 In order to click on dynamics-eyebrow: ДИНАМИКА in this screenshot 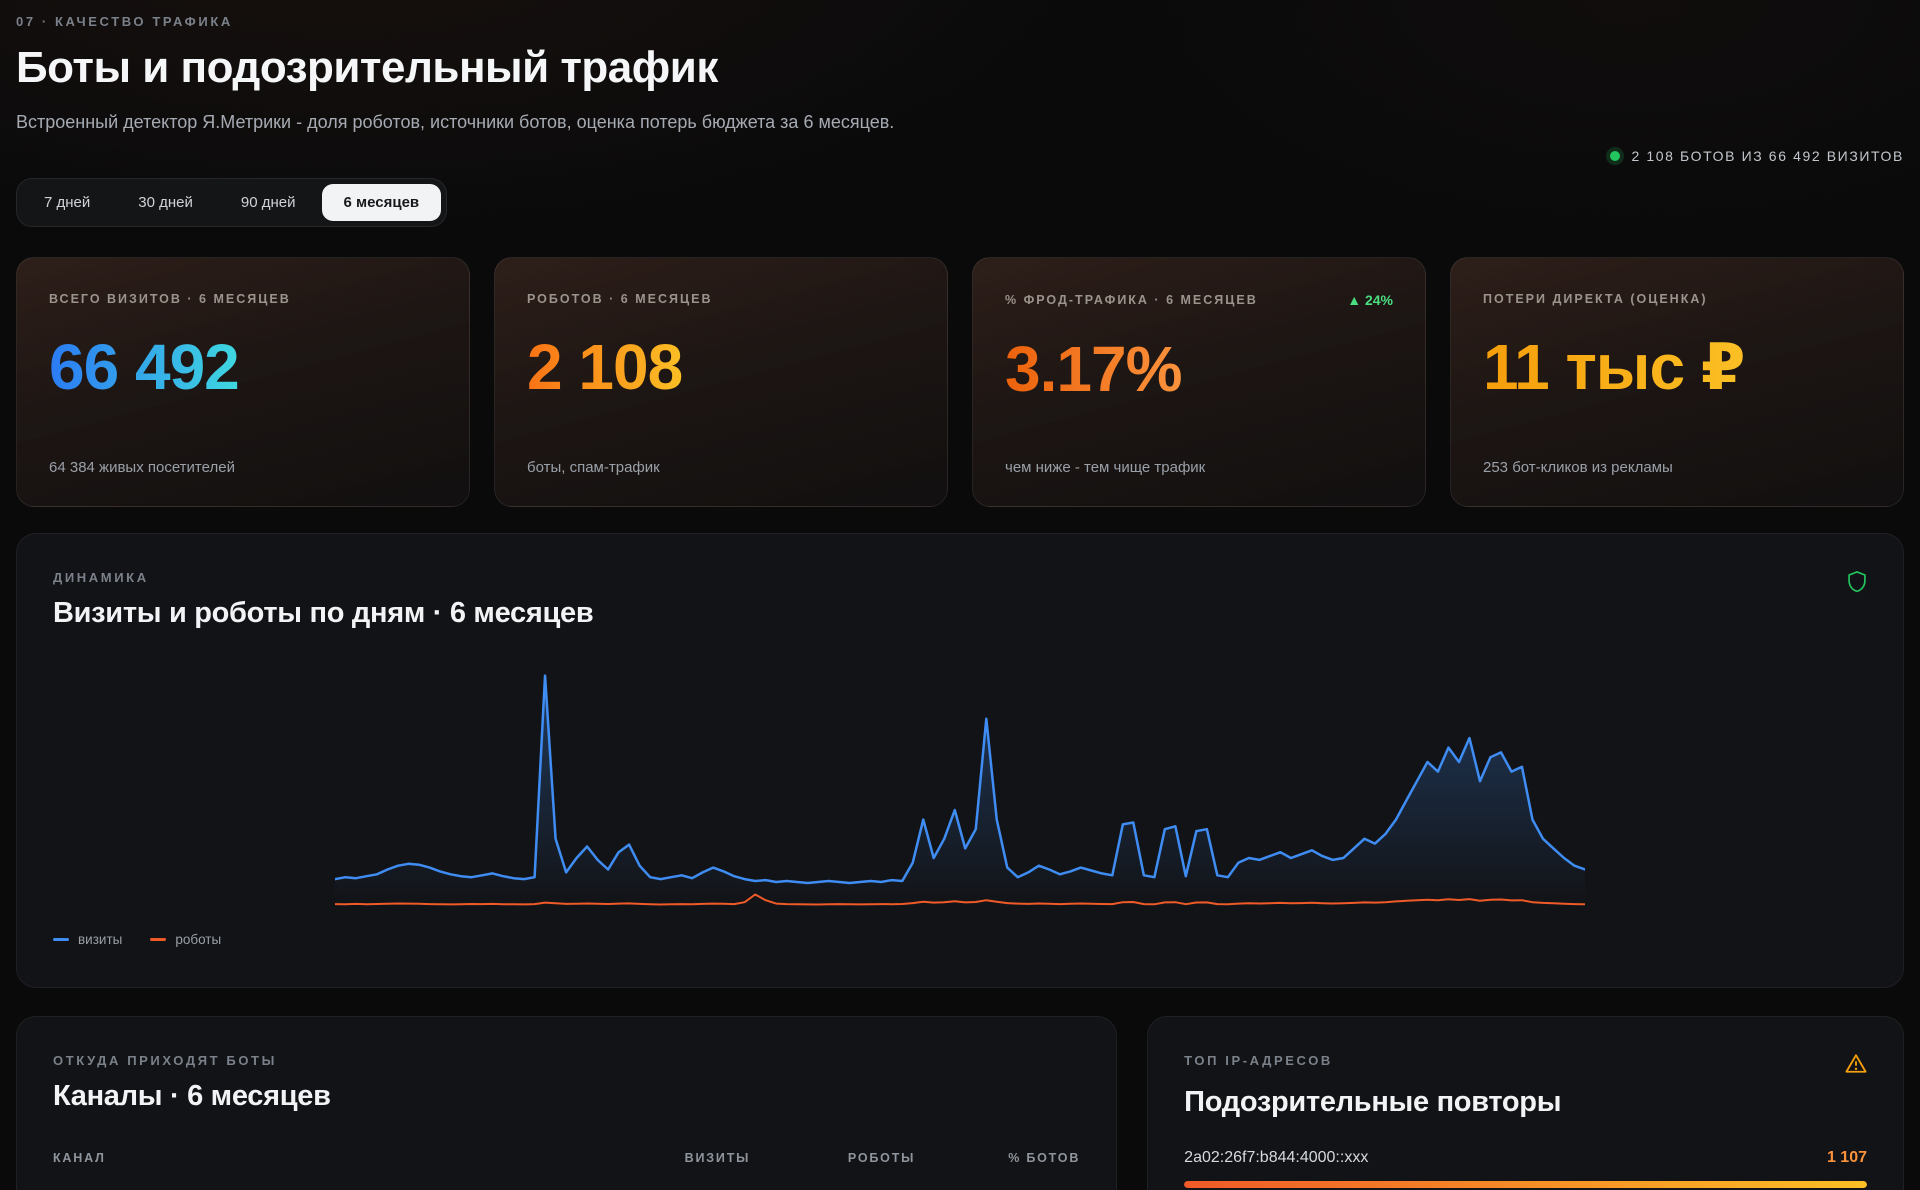, I will do `click(101, 577)`.